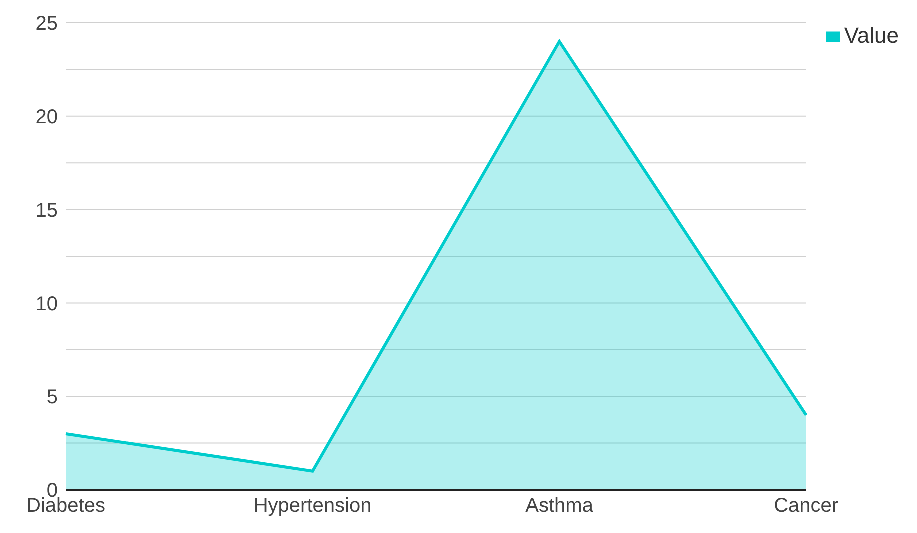 The image size is (917, 533). What do you see at coordinates (52, 397) in the screenshot?
I see `y-tick-label: 5` at bounding box center [52, 397].